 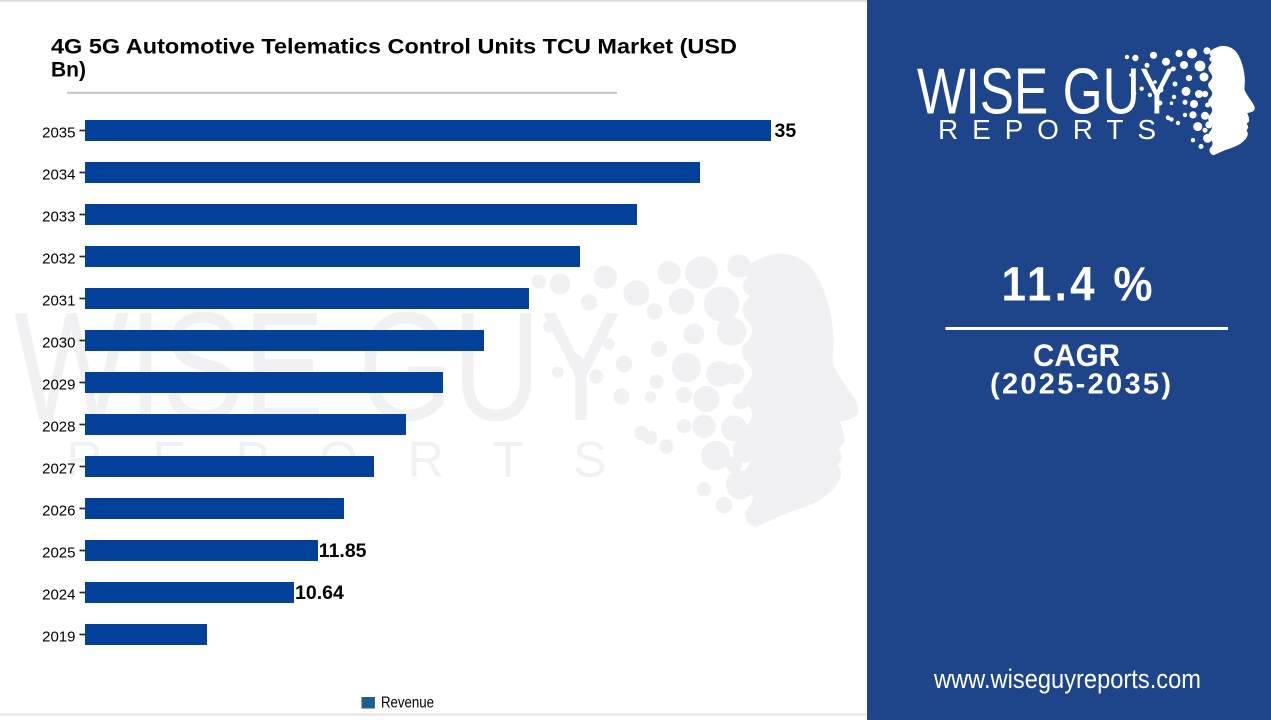 What do you see at coordinates (58, 552) in the screenshot?
I see `svg-text: 2025` at bounding box center [58, 552].